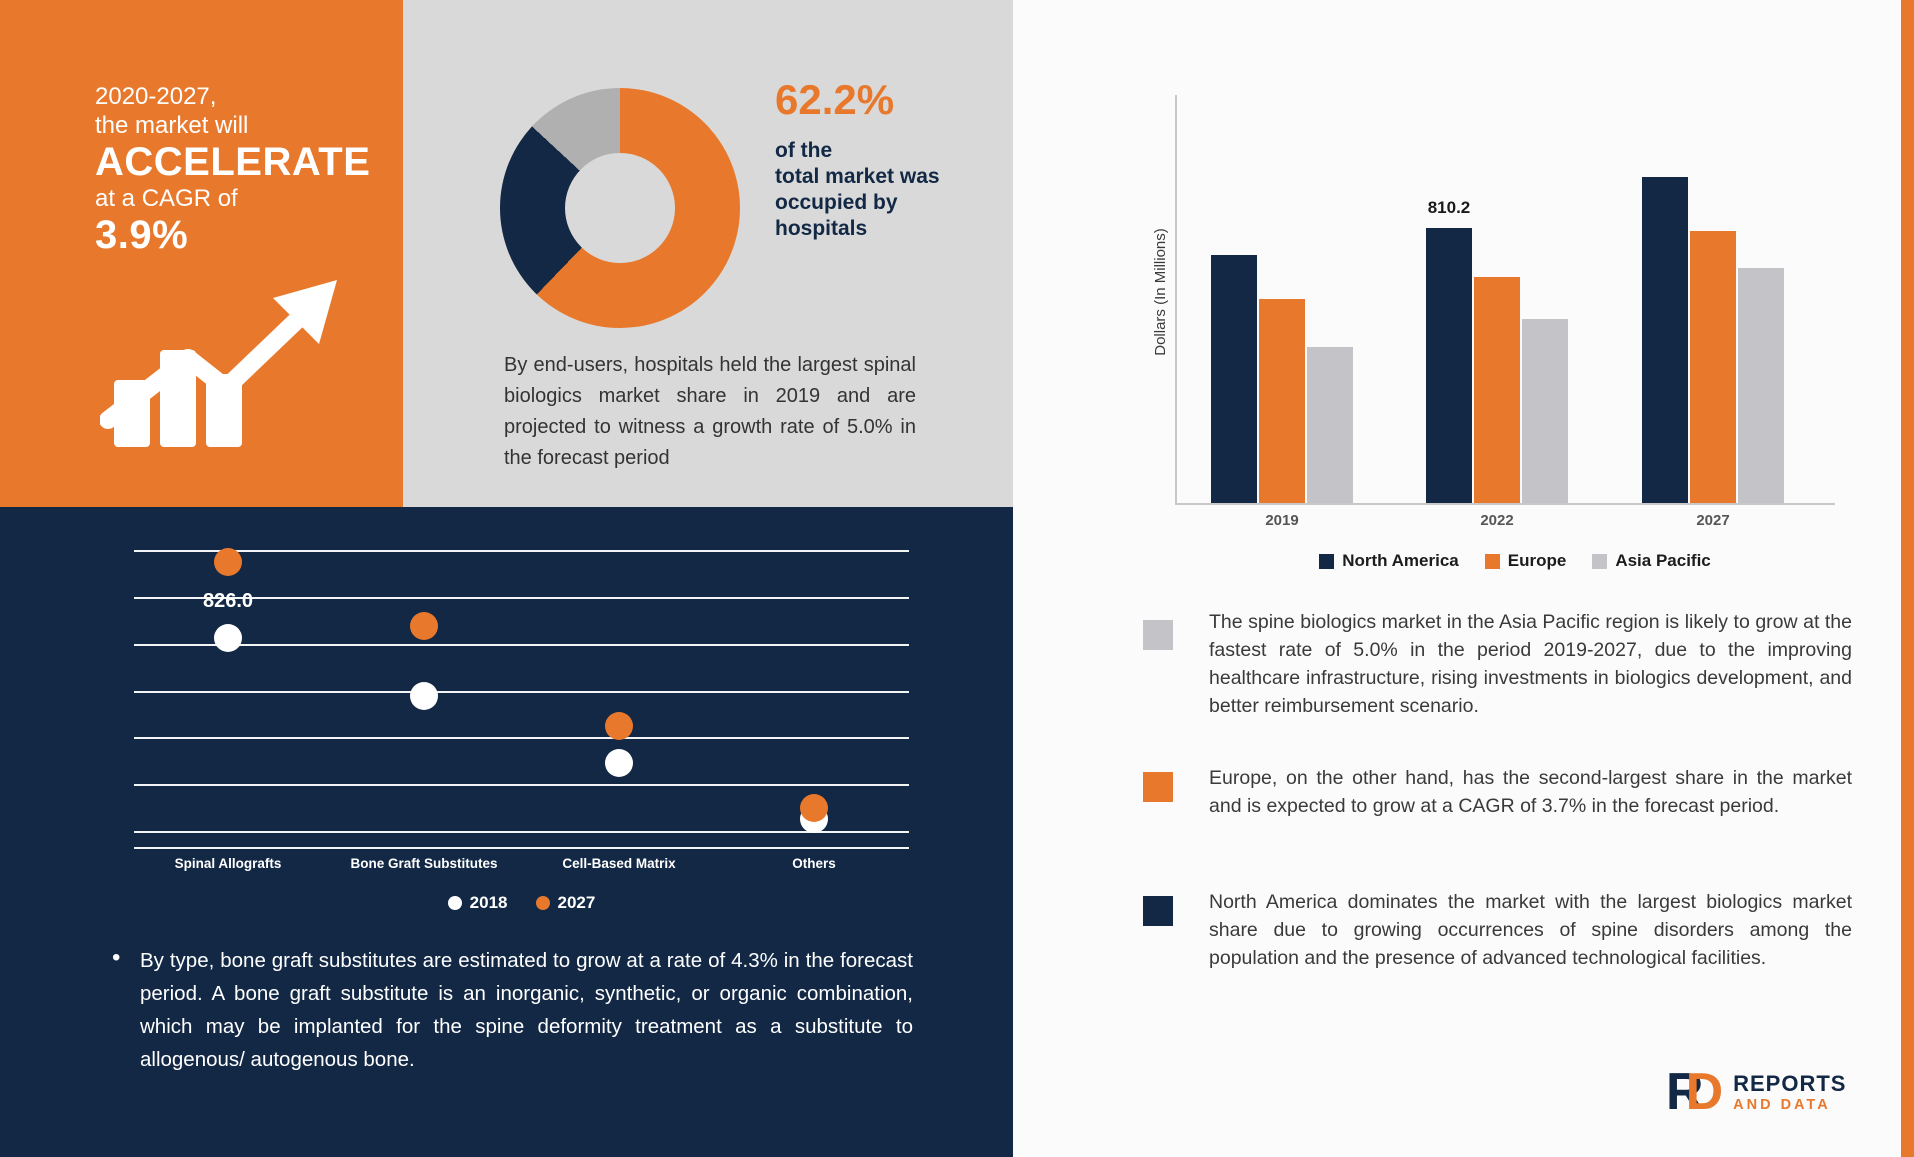  I want to click on category-label: Bone Graft Substitutes, so click(424, 863).